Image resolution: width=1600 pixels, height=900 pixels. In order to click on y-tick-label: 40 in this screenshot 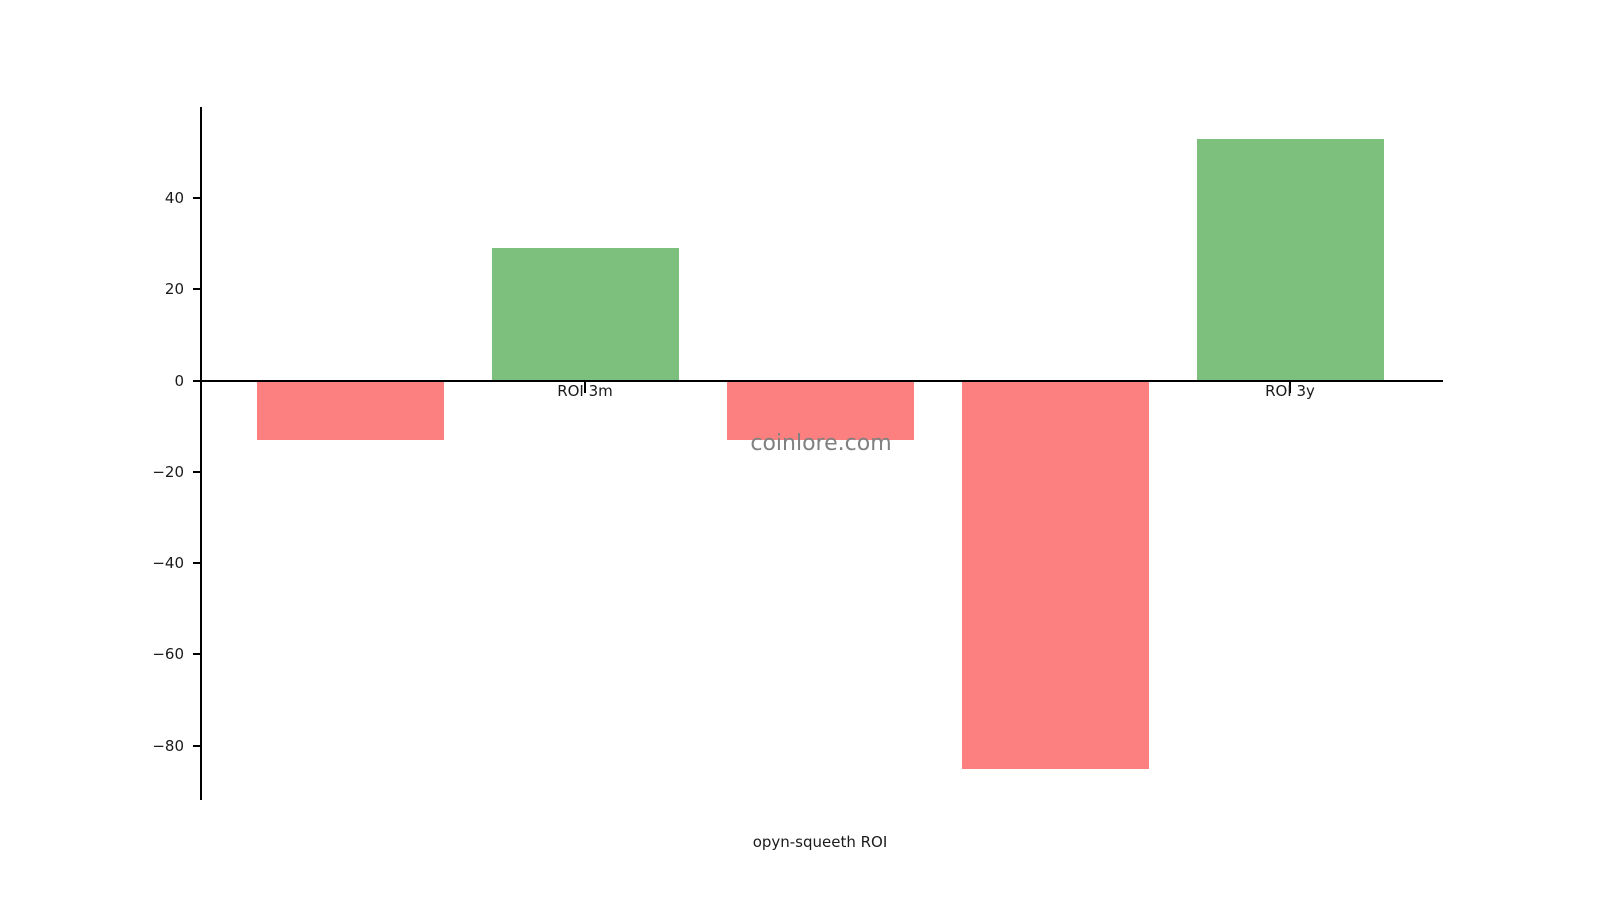, I will do `click(174, 197)`.